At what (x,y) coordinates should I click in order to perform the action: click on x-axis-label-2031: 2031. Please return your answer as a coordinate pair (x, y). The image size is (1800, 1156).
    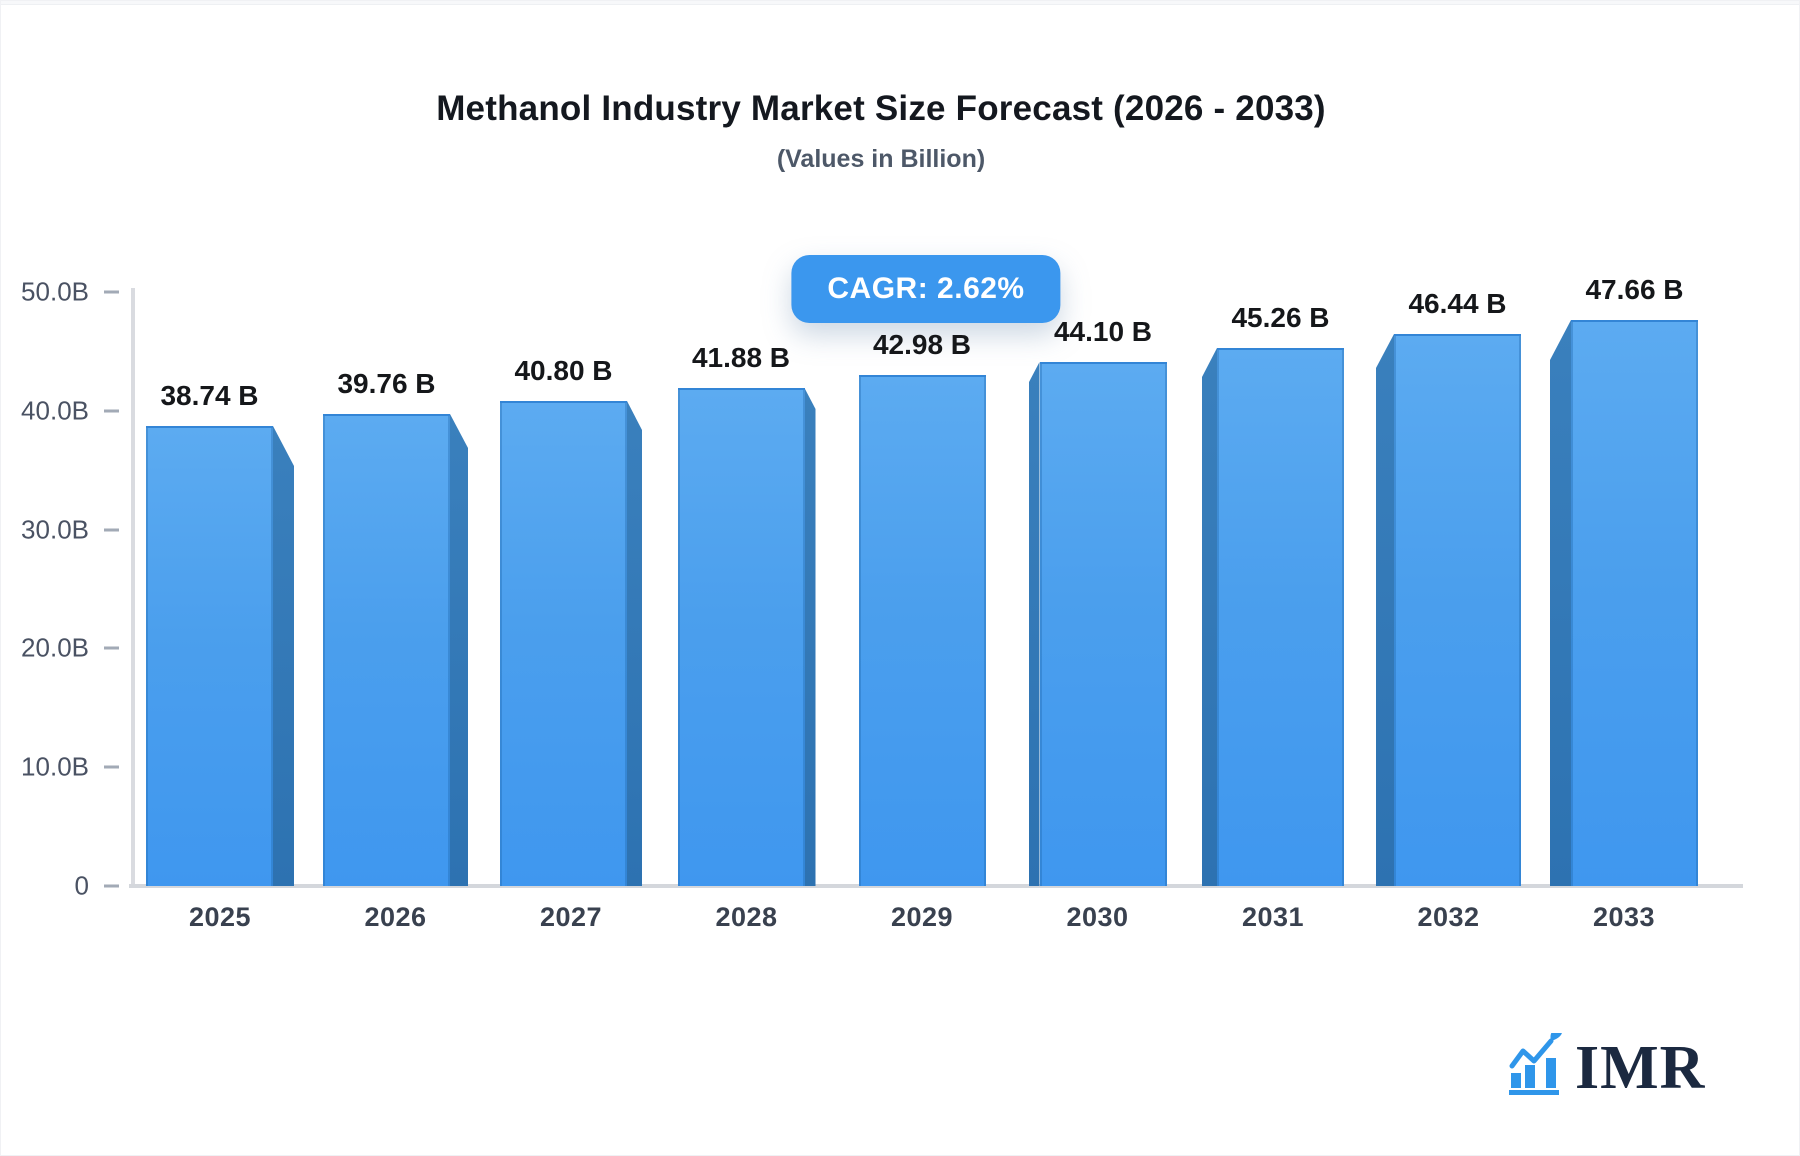
    Looking at the image, I should click on (1273, 917).